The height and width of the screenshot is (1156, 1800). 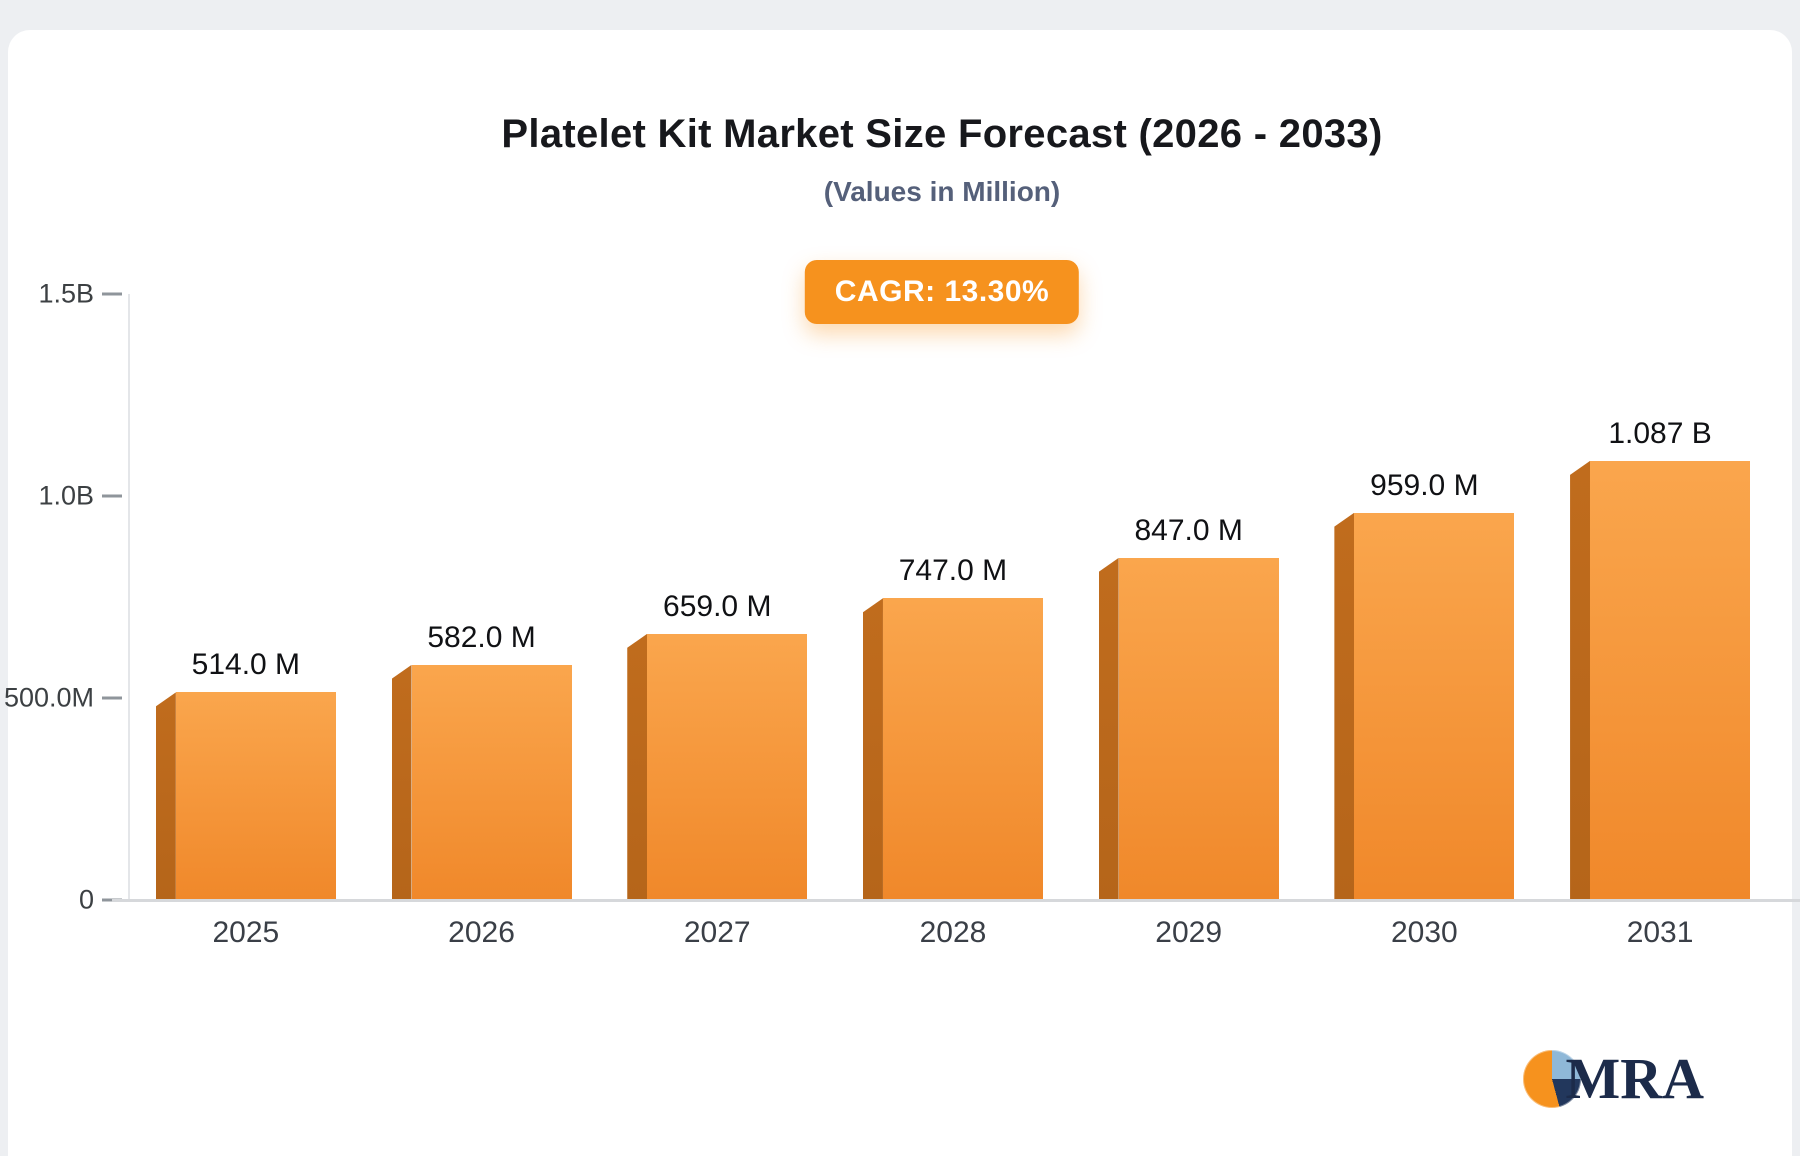 I want to click on bar-group: 582.0 M, so click(x=481, y=597).